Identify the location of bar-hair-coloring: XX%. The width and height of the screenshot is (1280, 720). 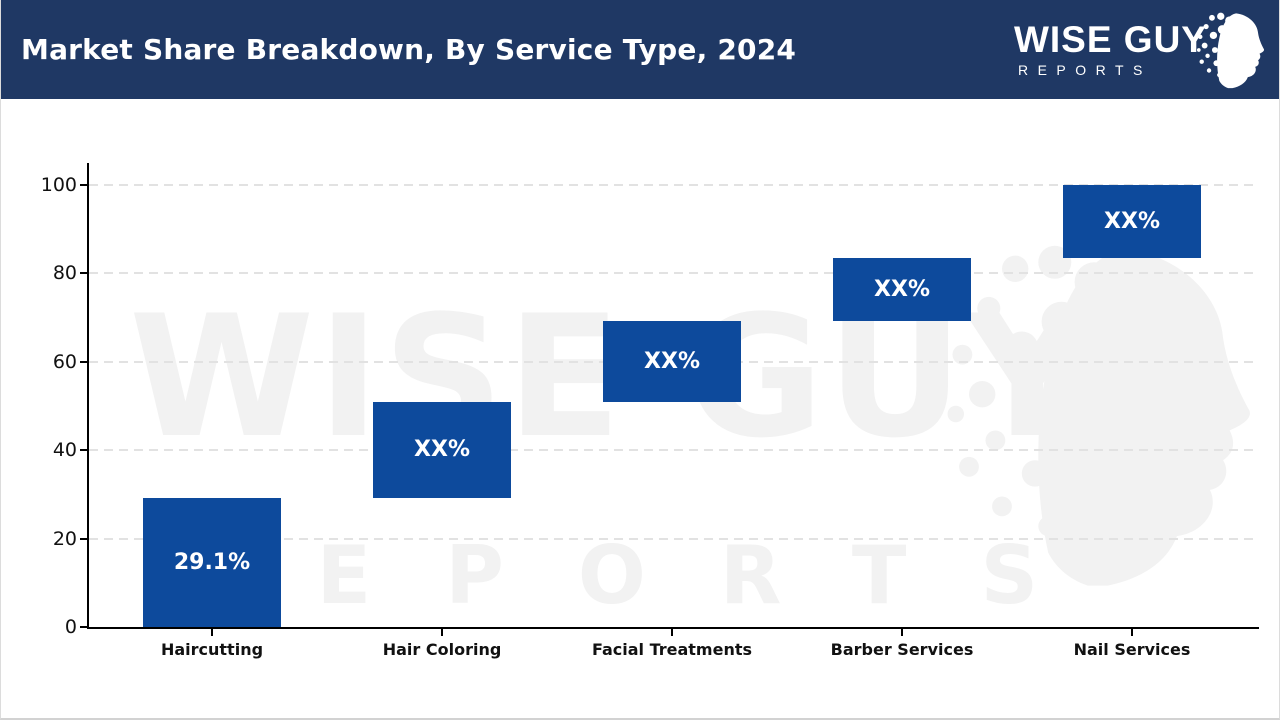
(442, 450).